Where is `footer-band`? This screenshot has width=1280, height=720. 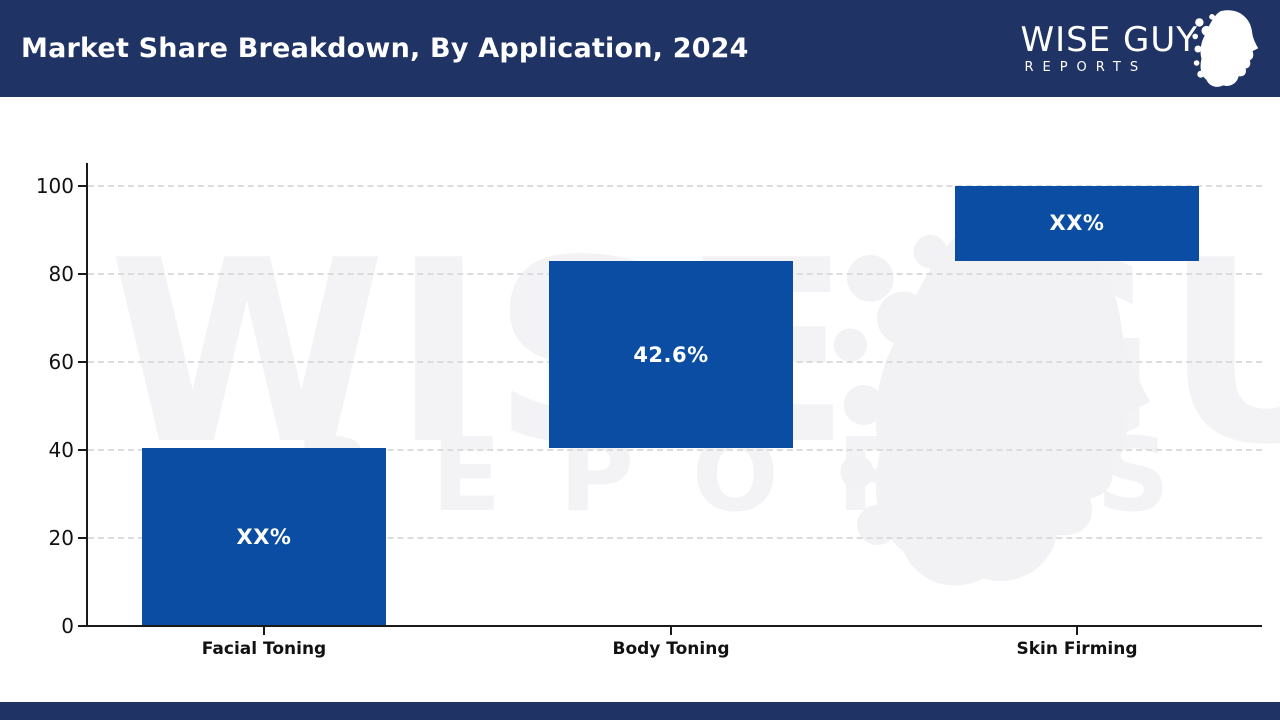 footer-band is located at coordinates (640, 711).